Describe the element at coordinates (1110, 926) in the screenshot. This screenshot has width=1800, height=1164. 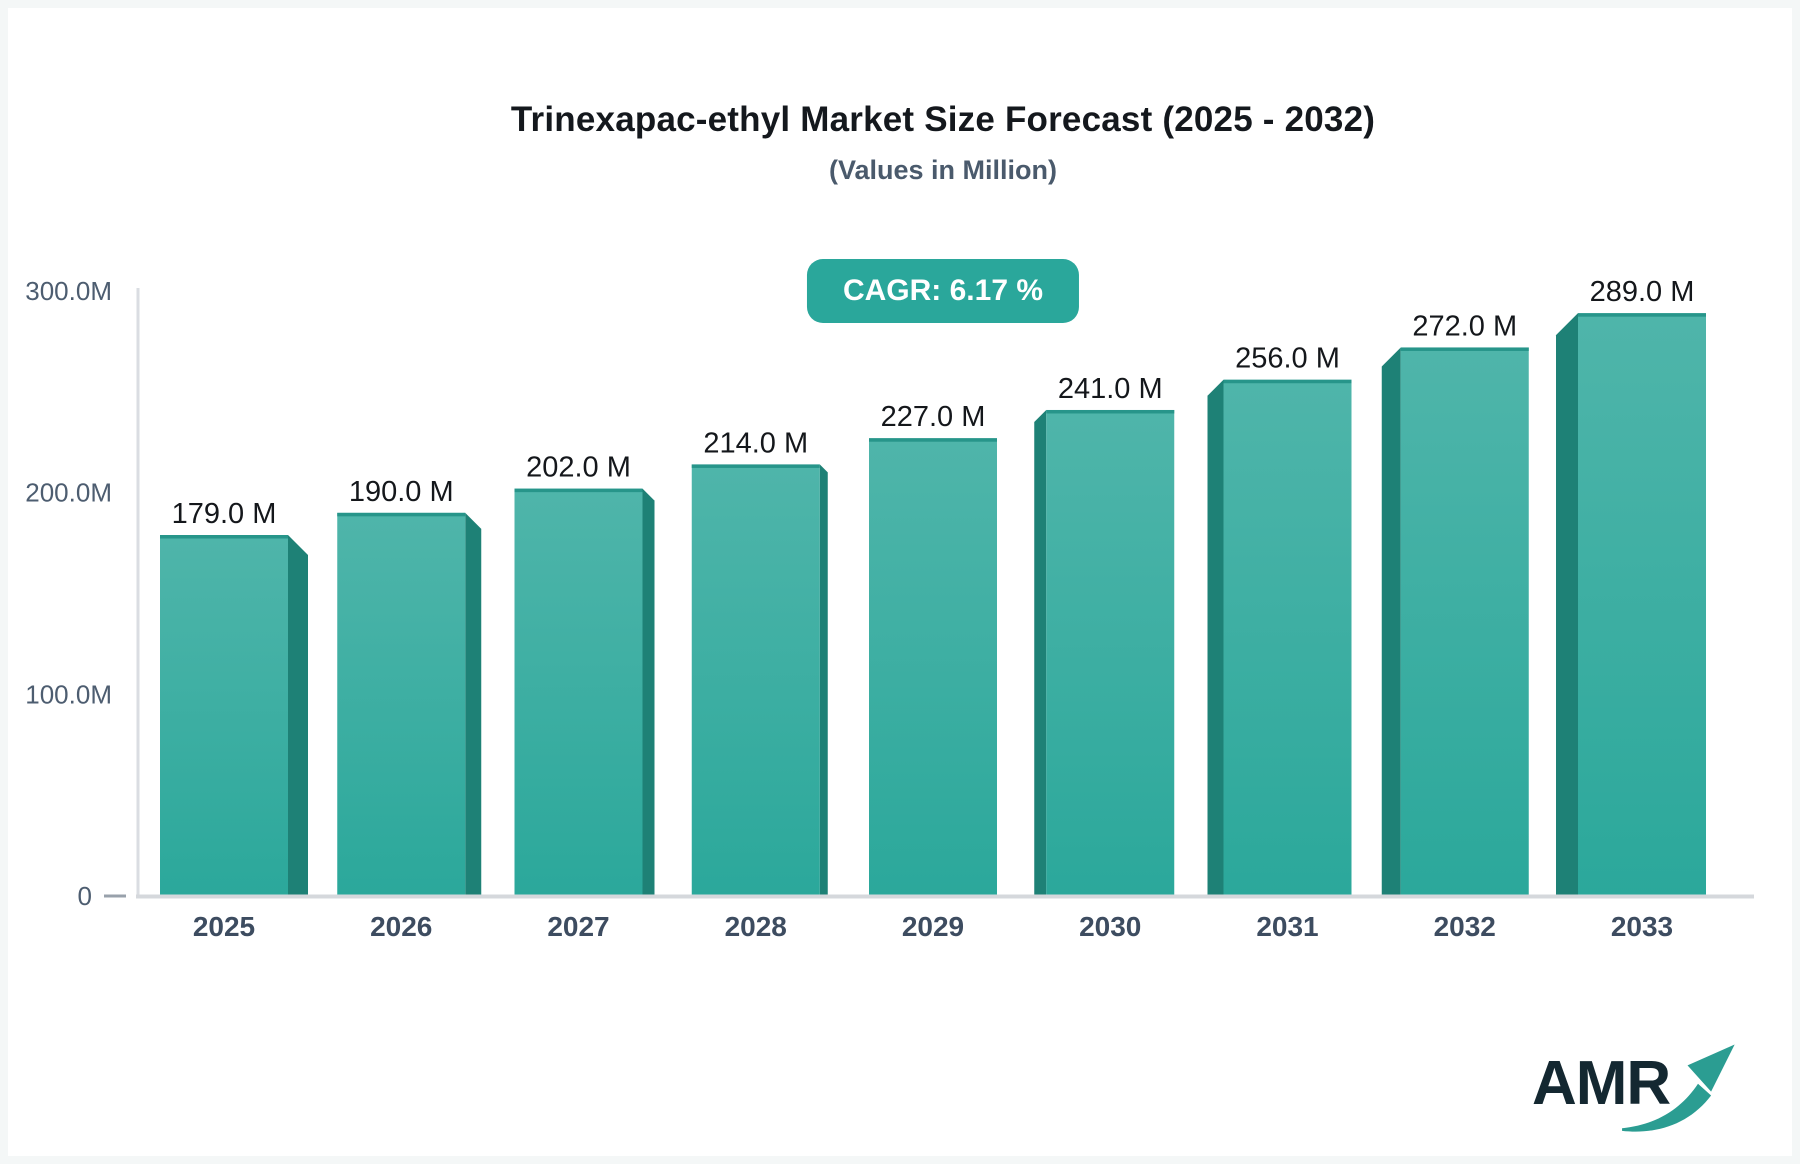
I see `x-axis-tick-label: 2030` at that location.